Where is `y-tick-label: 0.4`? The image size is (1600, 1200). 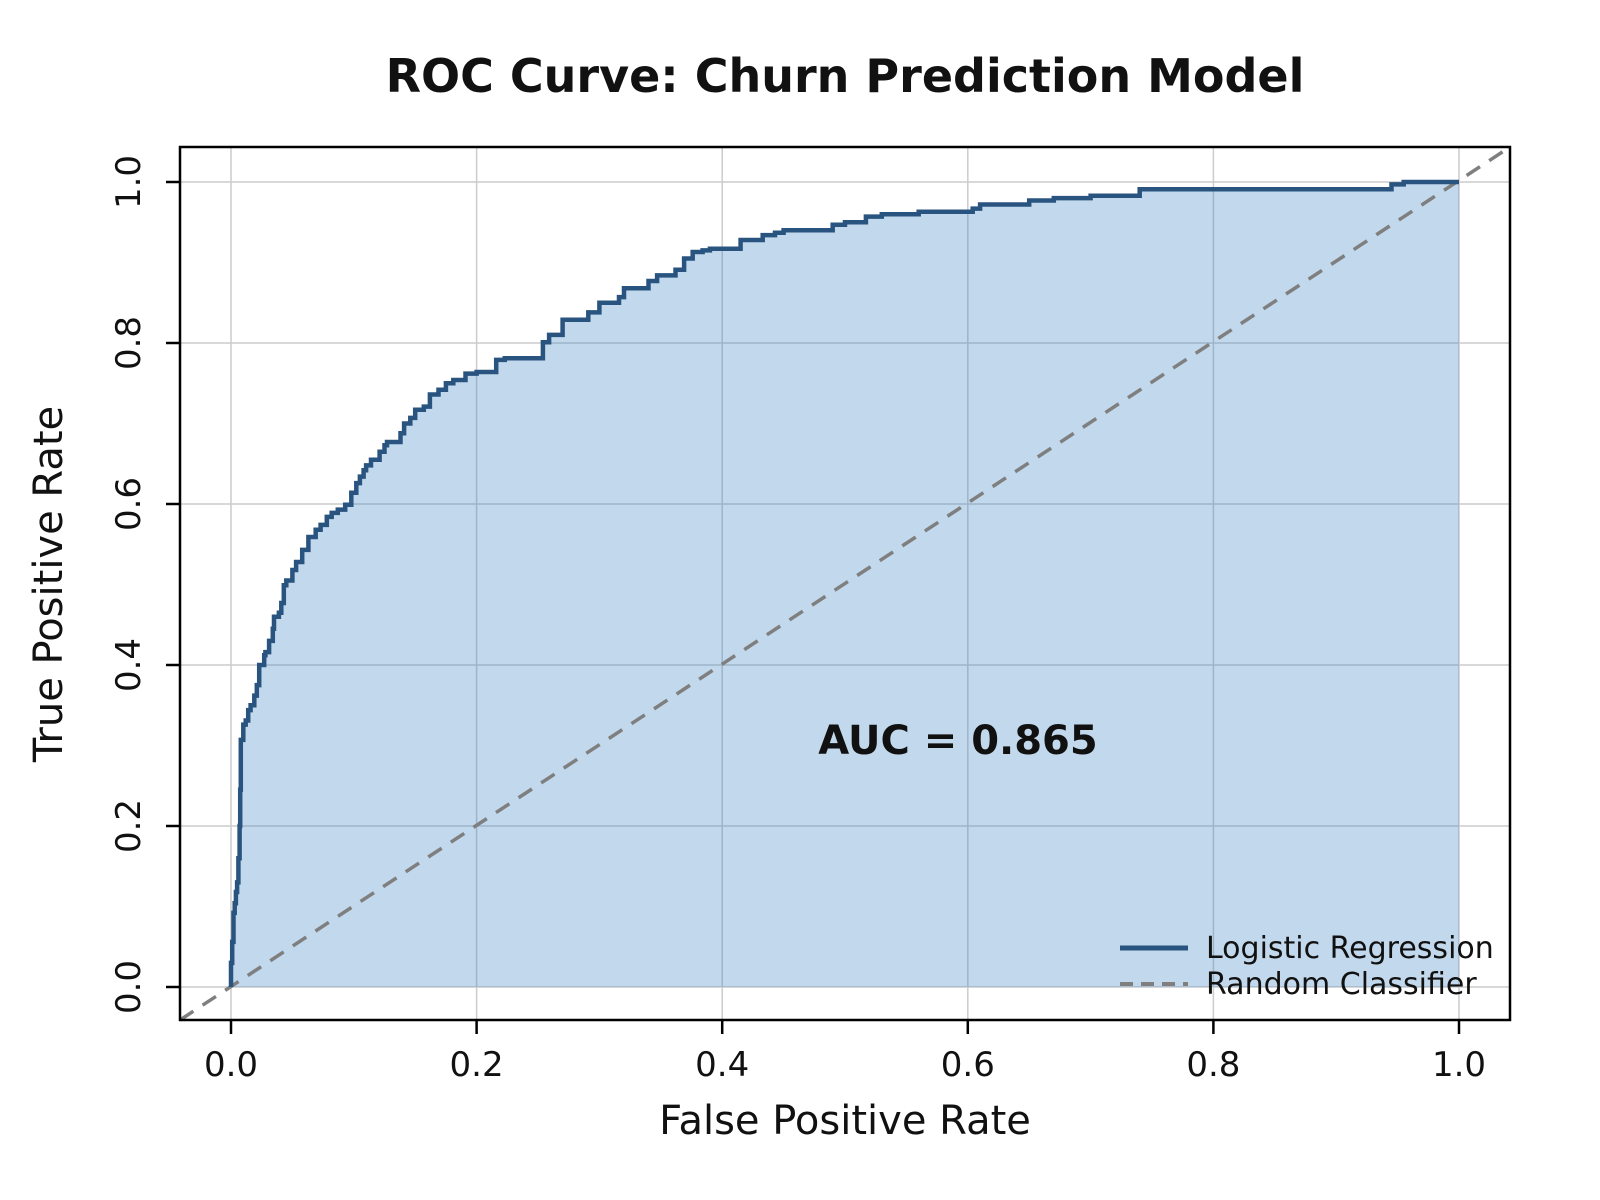 y-tick-label: 0.4 is located at coordinates (129, 665).